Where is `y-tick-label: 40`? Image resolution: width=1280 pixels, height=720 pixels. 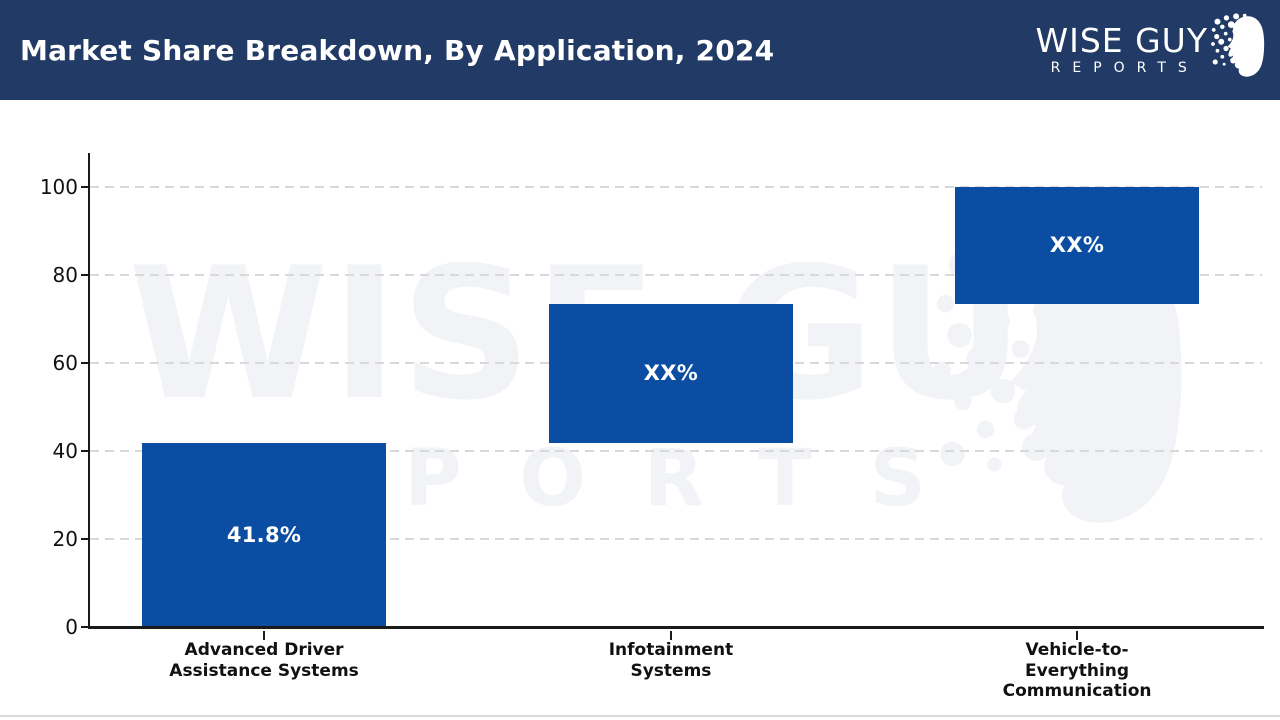 y-tick-label: 40 is located at coordinates (65, 451).